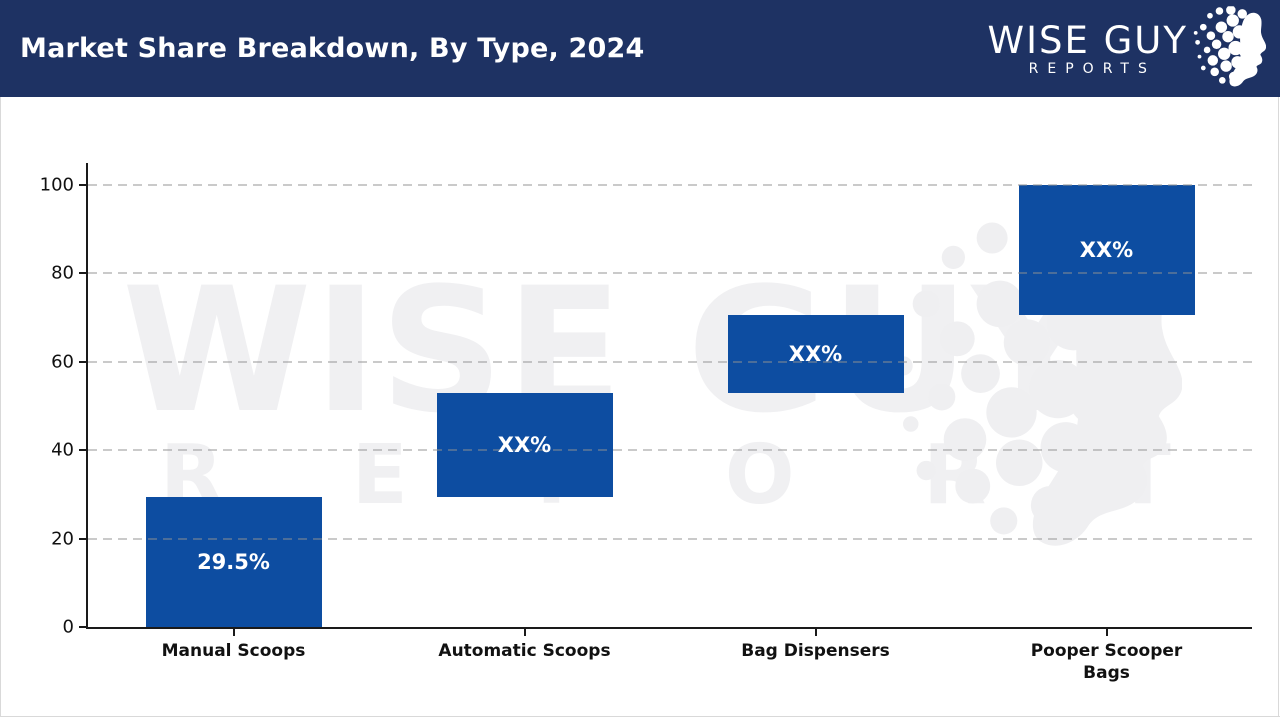  What do you see at coordinates (62, 450) in the screenshot?
I see `y-tick-label: 40` at bounding box center [62, 450].